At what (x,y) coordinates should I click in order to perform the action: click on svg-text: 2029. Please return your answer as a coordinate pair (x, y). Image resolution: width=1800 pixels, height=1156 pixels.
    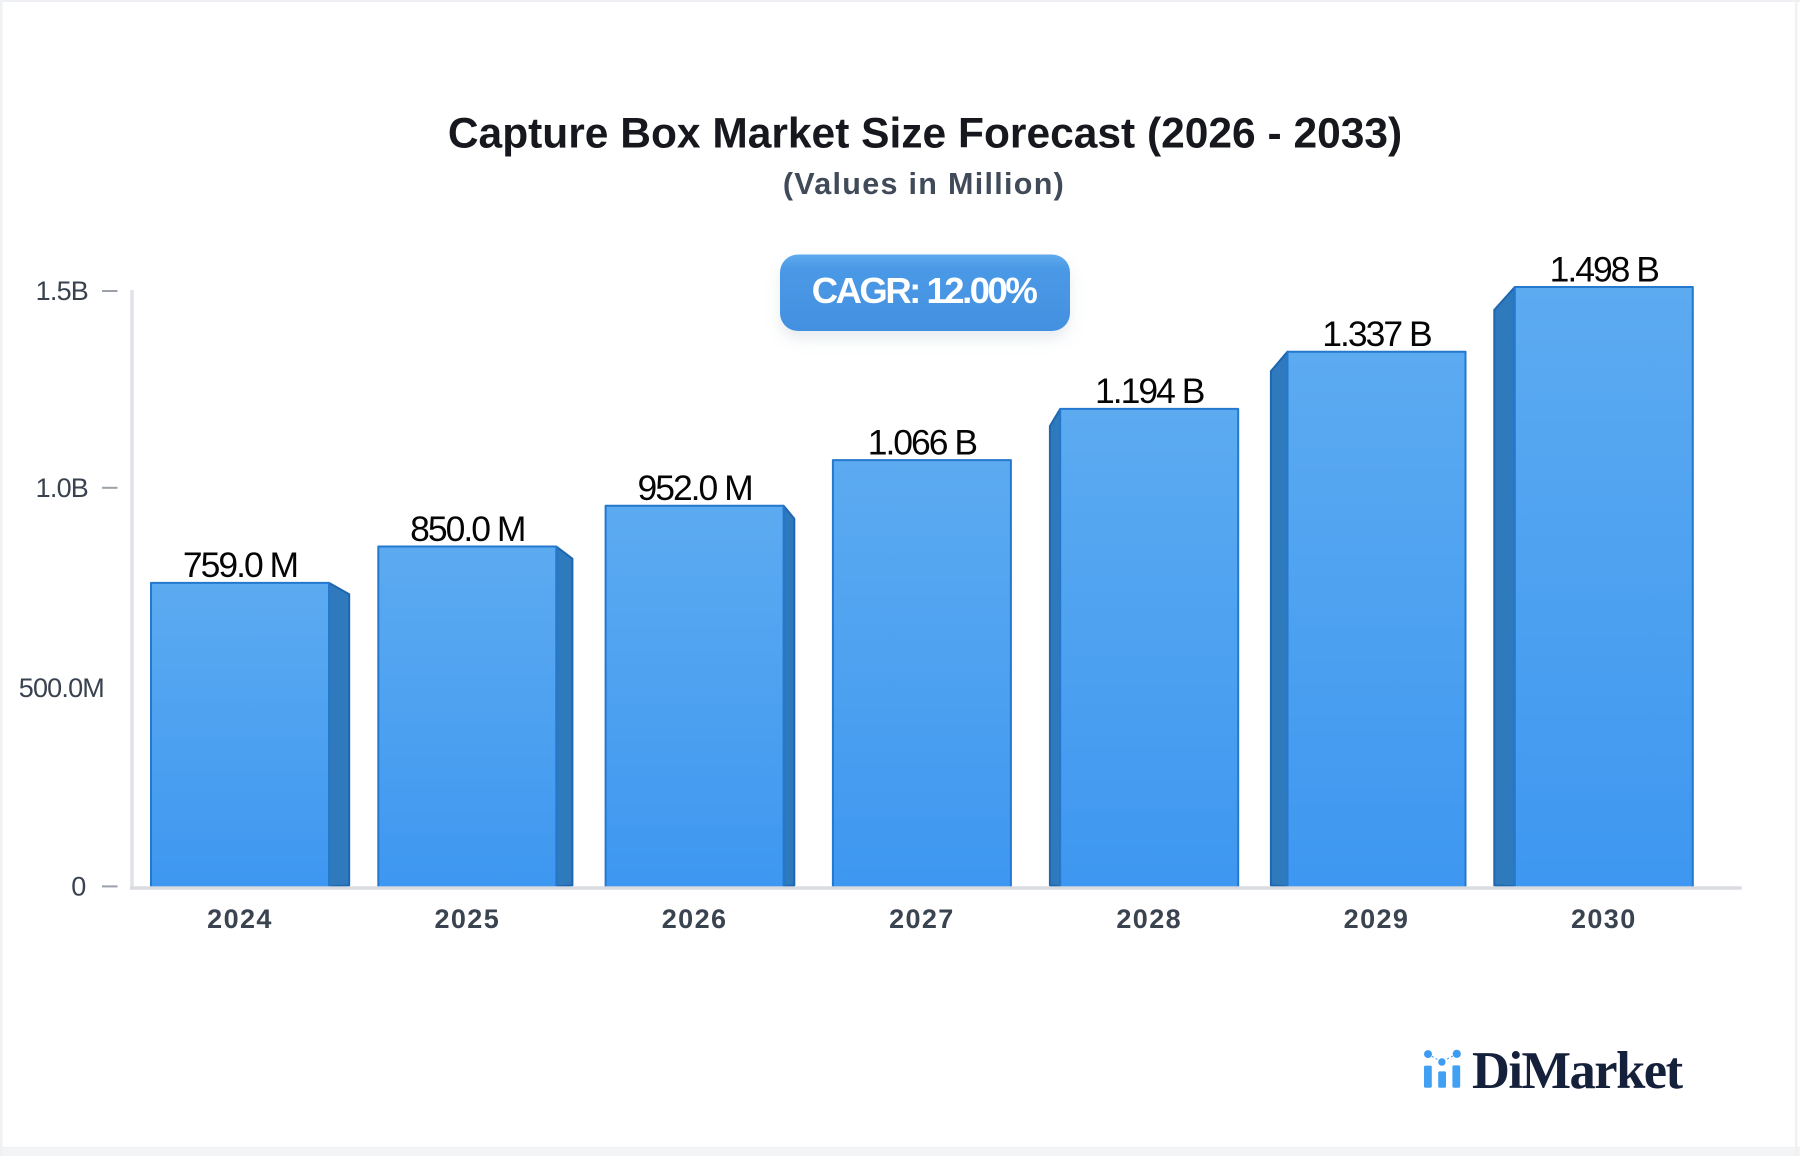
    Looking at the image, I should click on (1377, 919).